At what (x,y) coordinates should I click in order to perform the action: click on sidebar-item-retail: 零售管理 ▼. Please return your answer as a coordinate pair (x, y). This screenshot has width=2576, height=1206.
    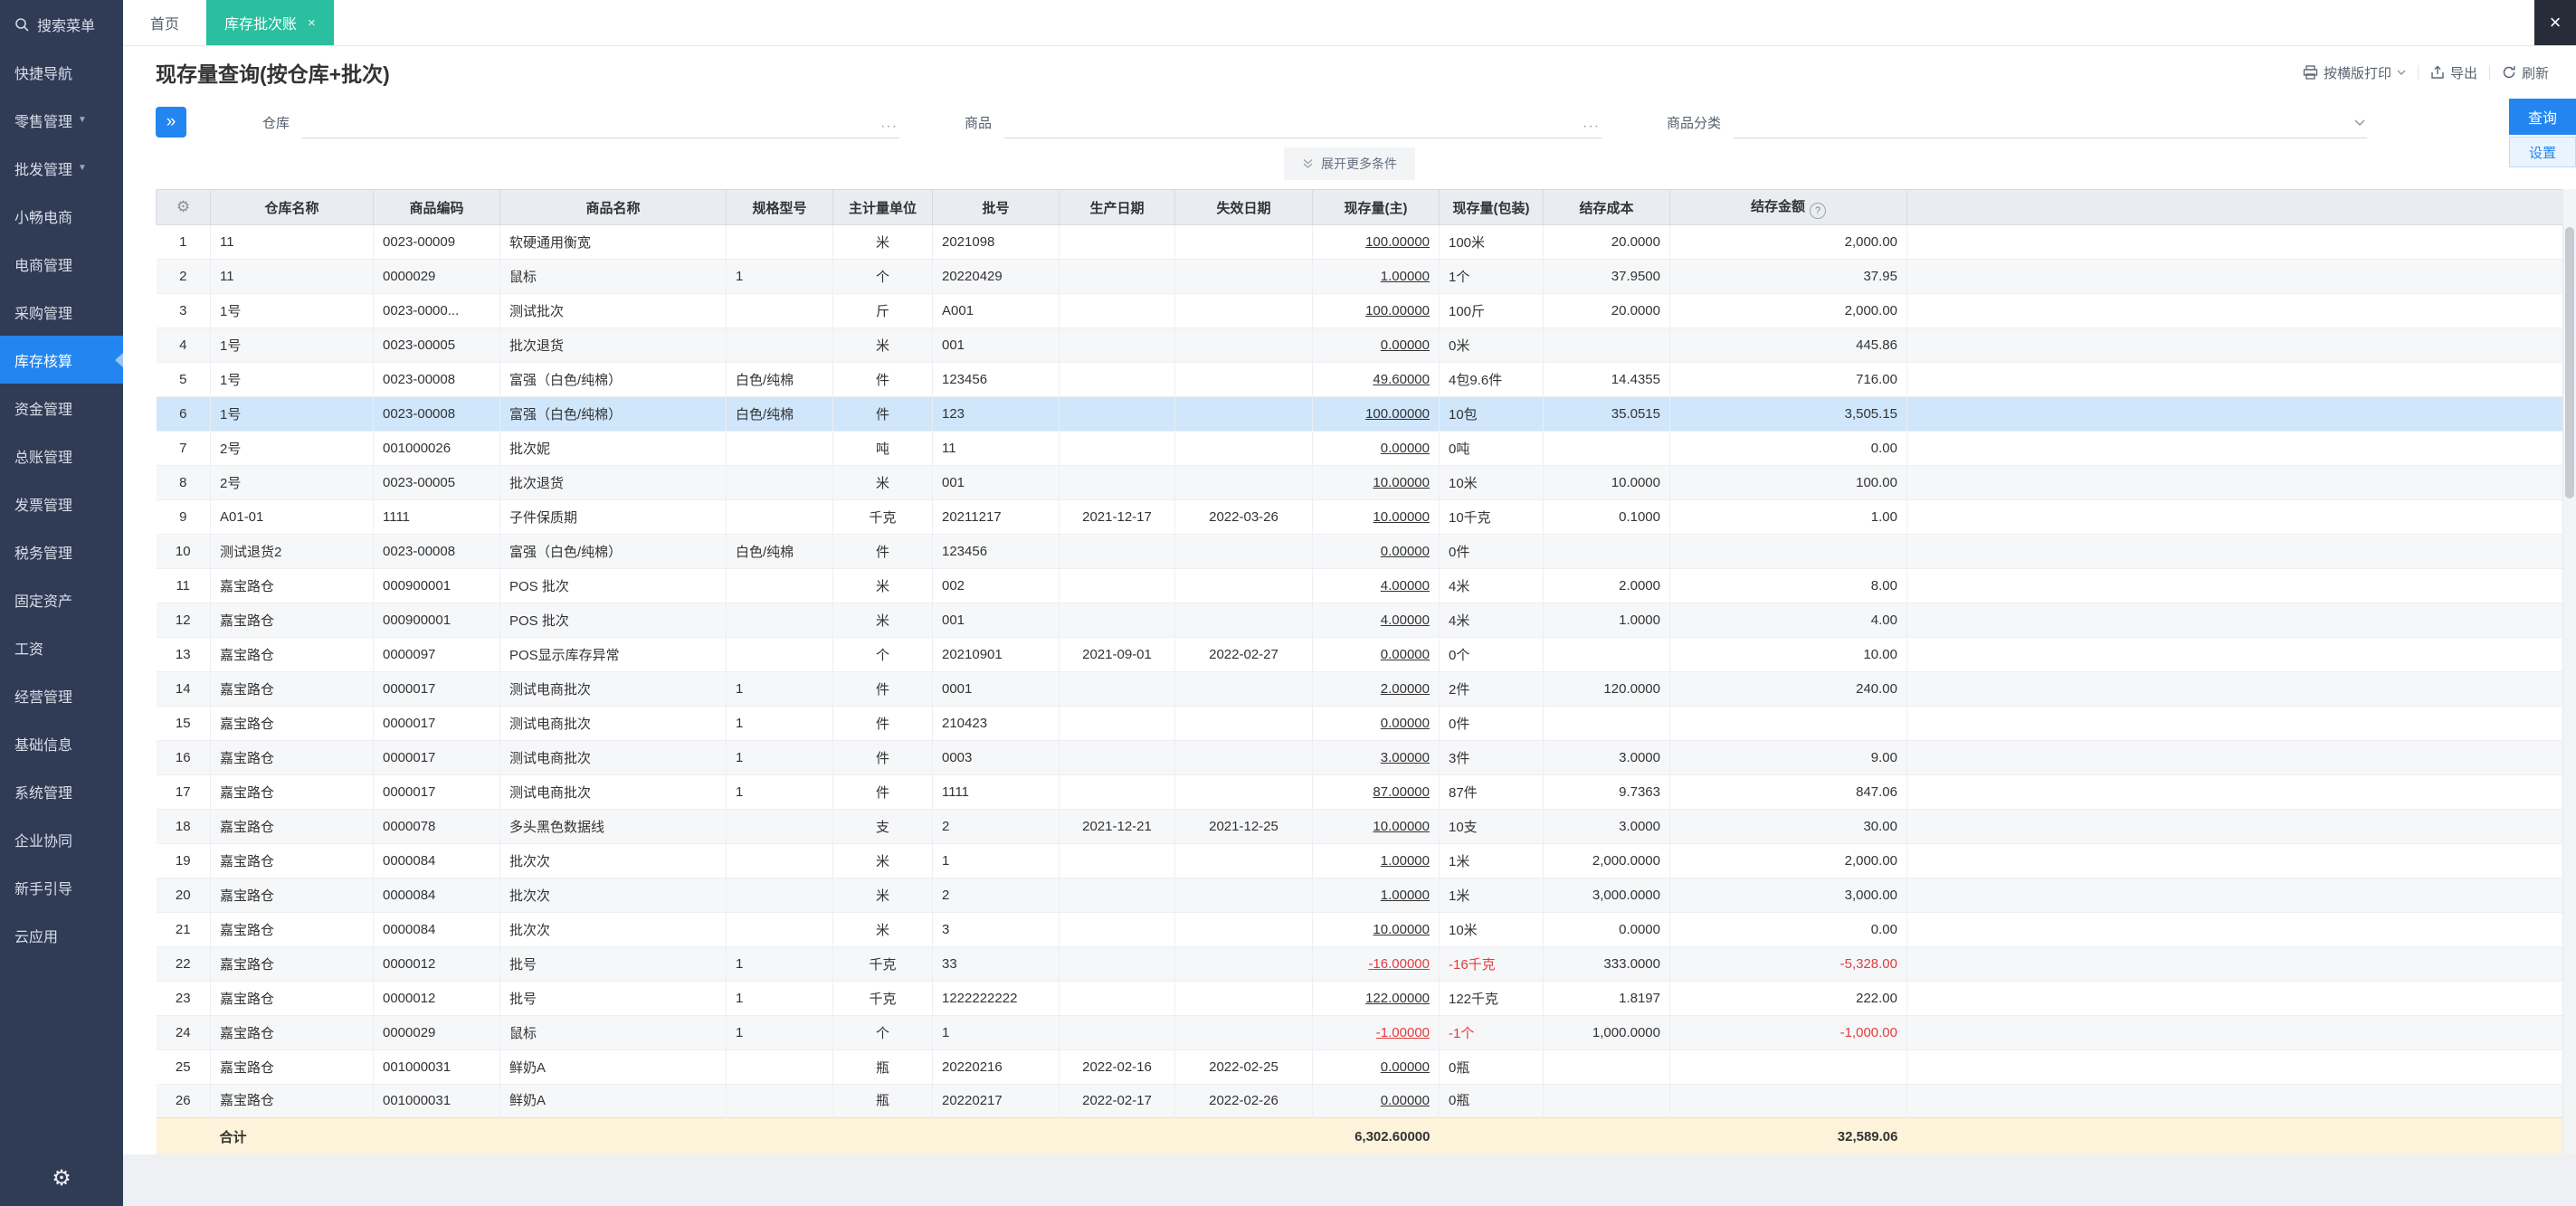
    Looking at the image, I should click on (61, 120).